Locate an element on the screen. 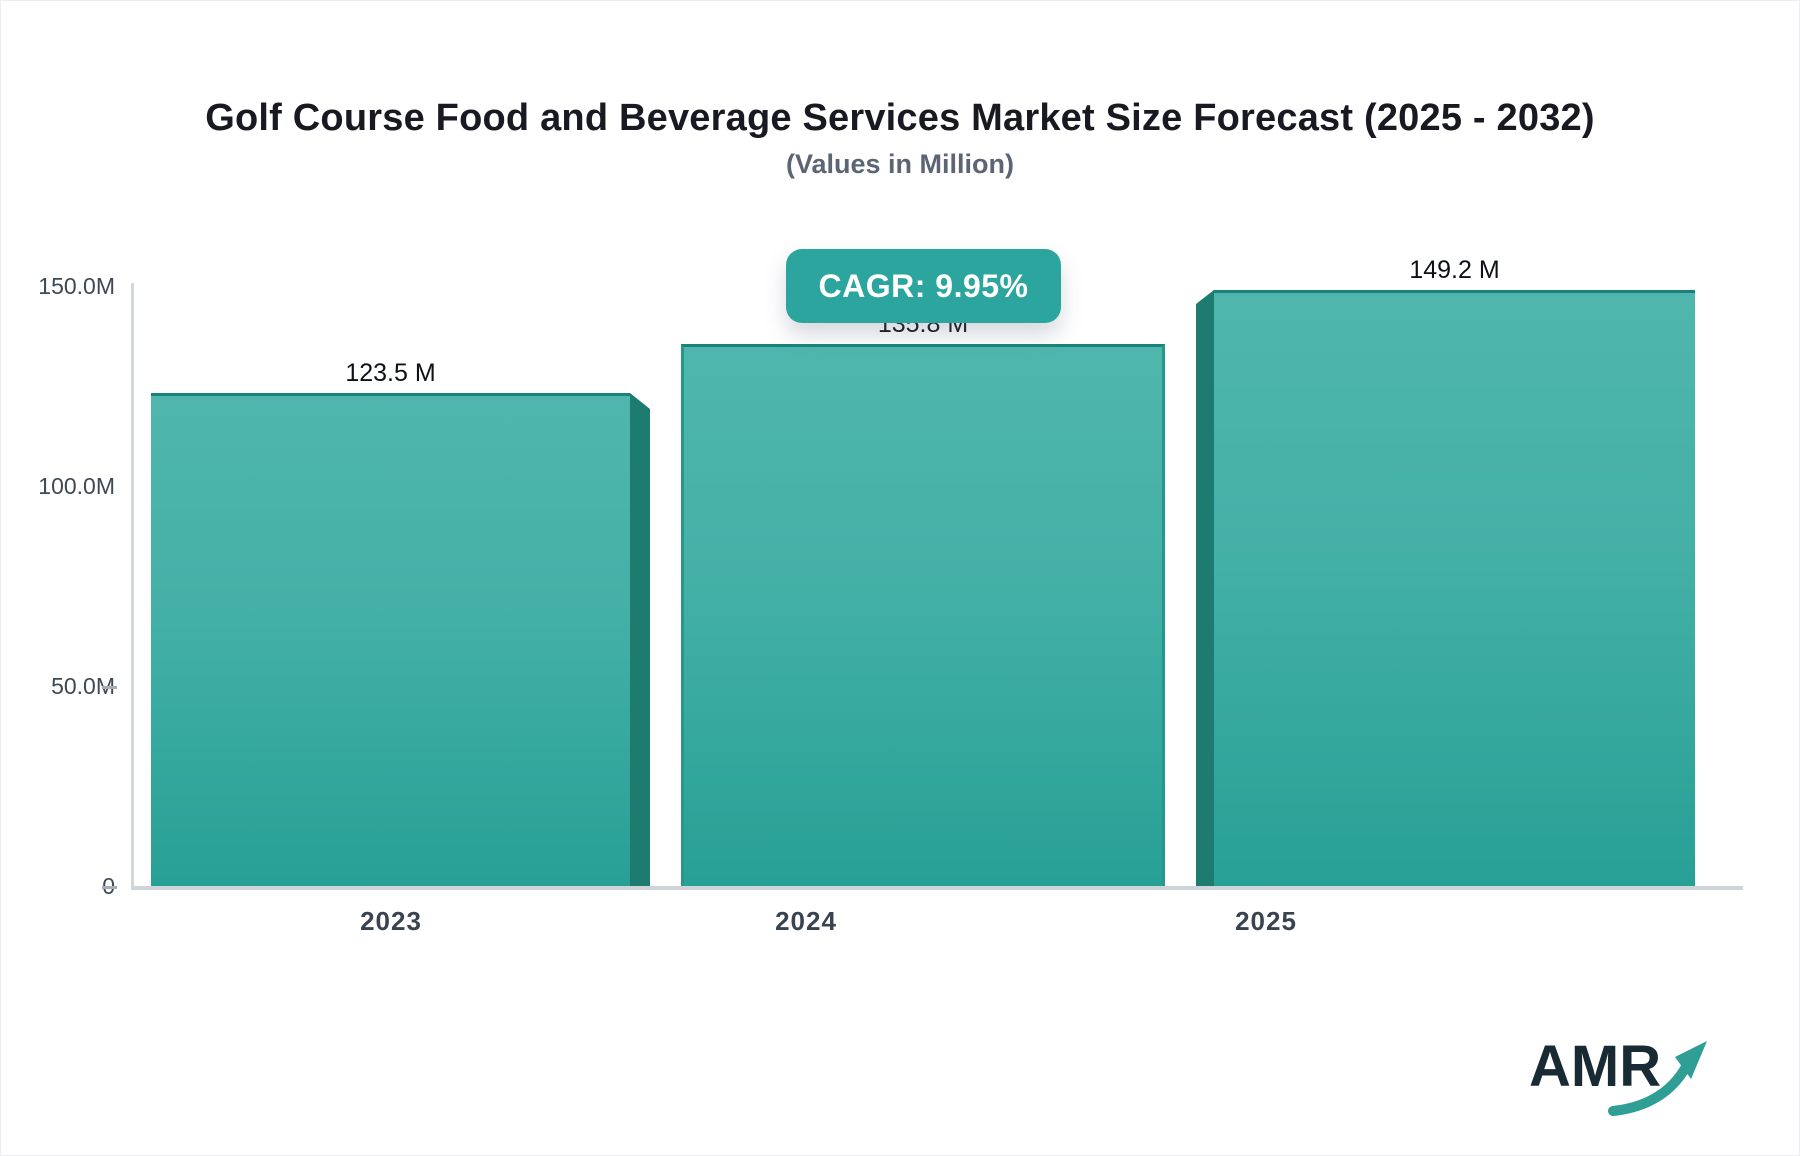  bar-value-label-2023: 123.5 M is located at coordinates (390, 373).